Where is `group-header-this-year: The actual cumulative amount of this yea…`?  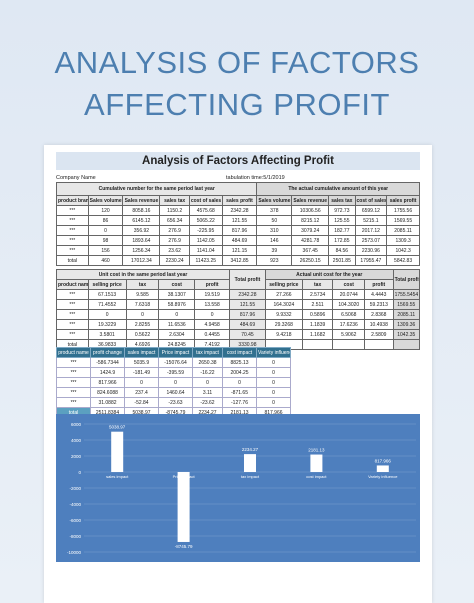
group-header-this-year: The actual cumulative amount of this yea… is located at coordinates (338, 189).